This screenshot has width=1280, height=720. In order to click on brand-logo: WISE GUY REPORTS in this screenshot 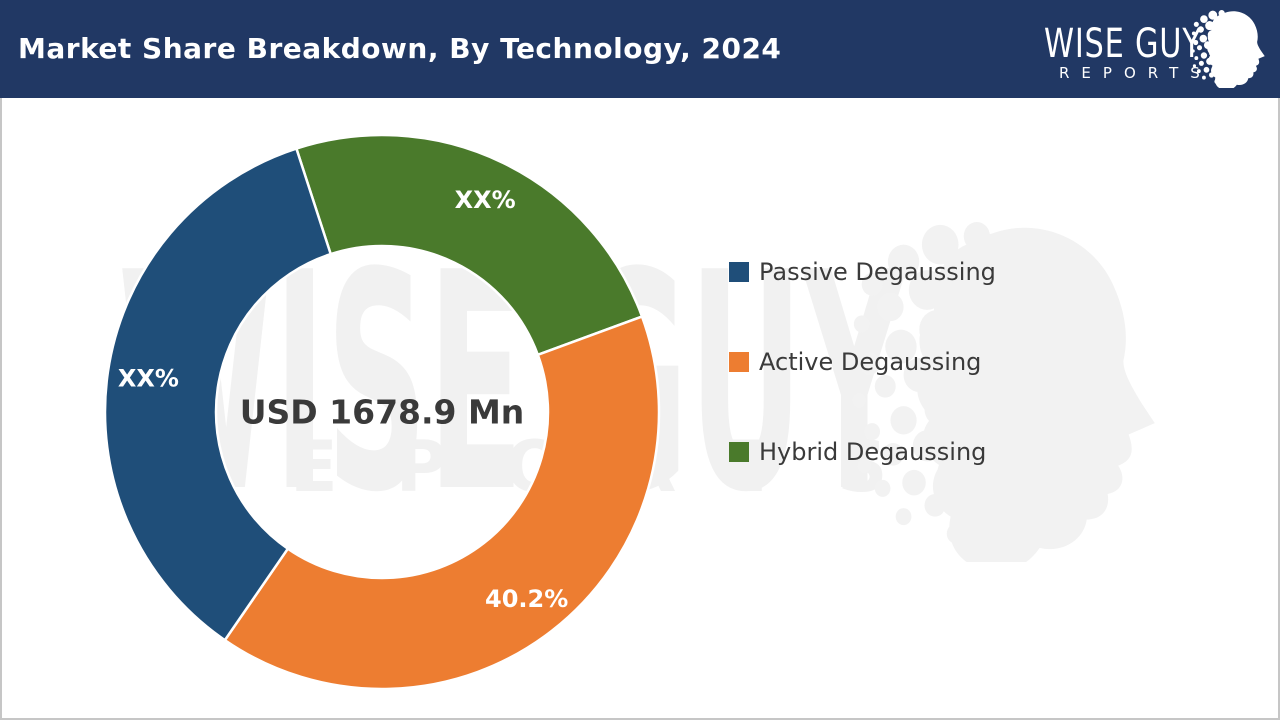, I will do `click(1151, 50)`.